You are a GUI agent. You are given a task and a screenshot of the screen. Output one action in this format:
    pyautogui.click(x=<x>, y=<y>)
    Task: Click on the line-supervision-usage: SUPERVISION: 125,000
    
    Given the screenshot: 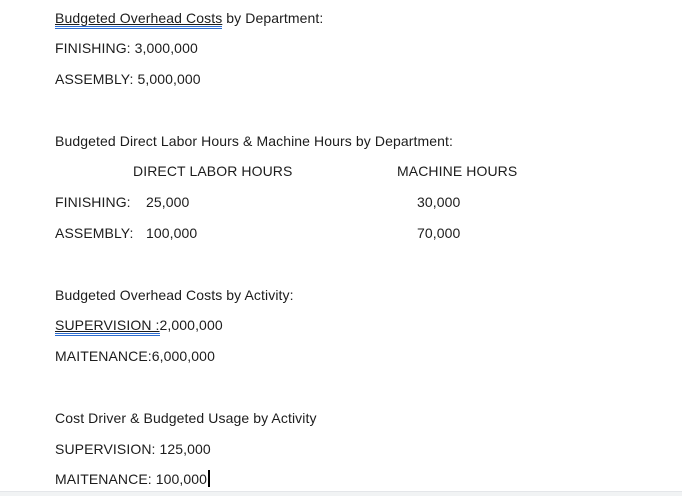 What is the action you would take?
    pyautogui.click(x=368, y=449)
    